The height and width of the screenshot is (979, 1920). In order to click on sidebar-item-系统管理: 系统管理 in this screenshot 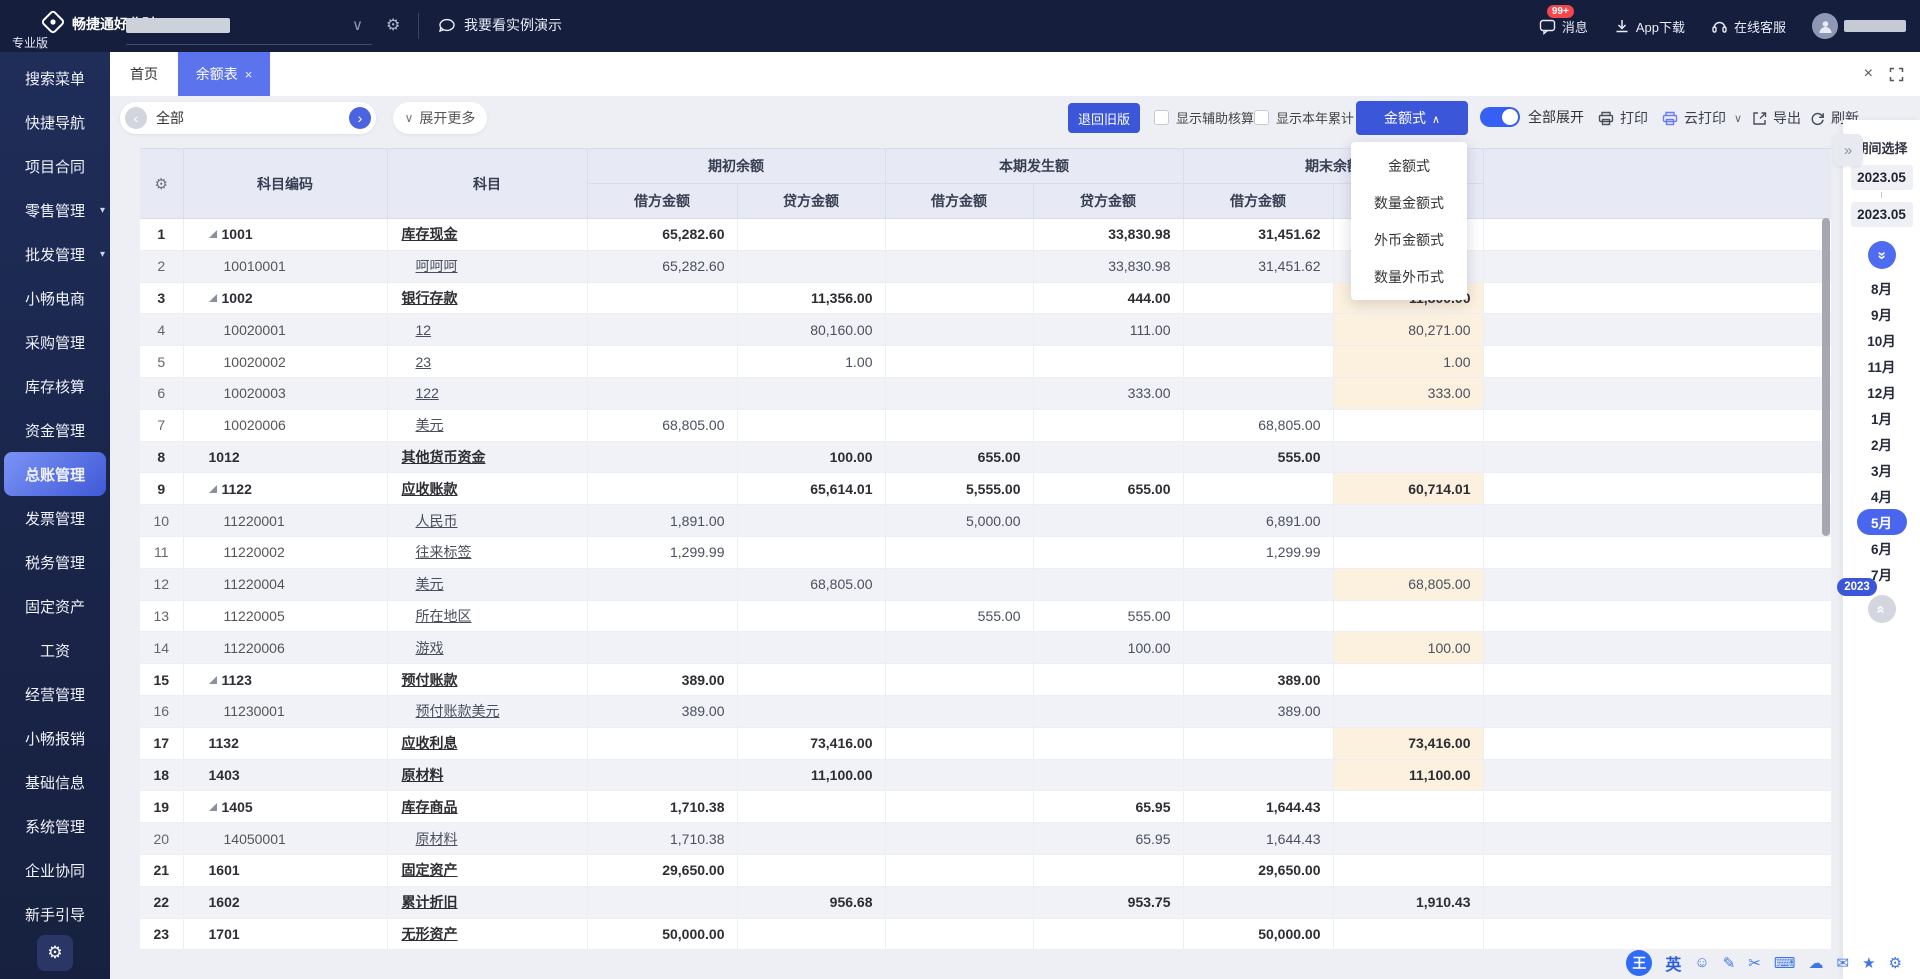, I will do `click(55, 826)`.